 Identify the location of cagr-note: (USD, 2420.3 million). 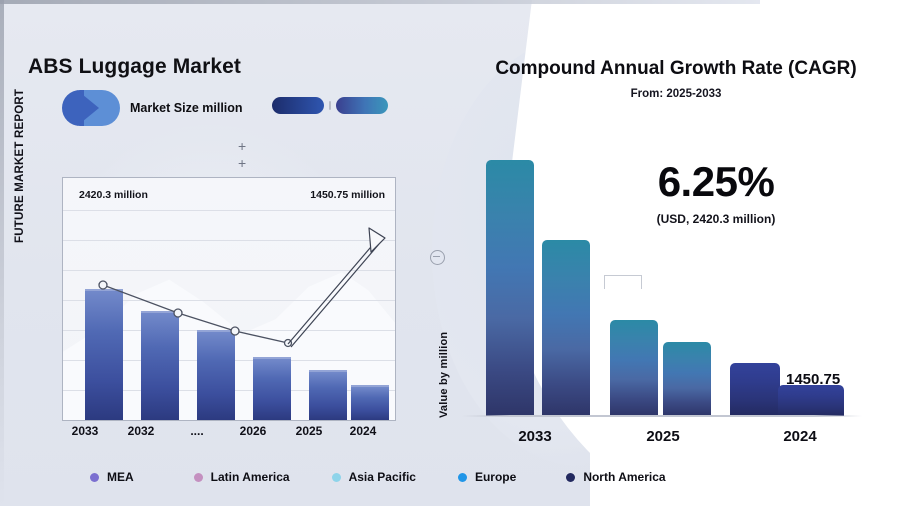
(716, 219).